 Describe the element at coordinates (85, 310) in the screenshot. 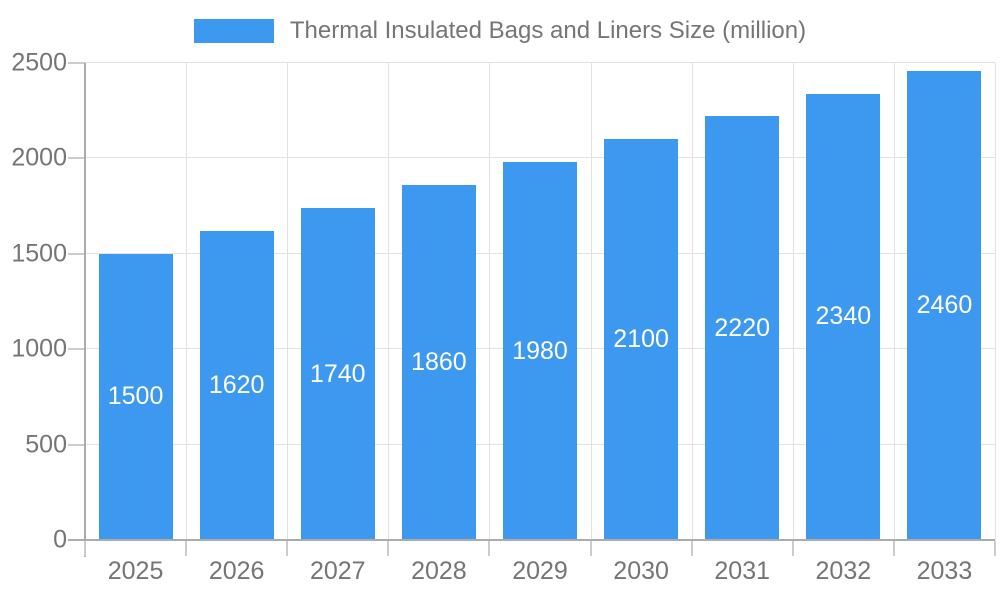

I see `y-axis-line` at that location.